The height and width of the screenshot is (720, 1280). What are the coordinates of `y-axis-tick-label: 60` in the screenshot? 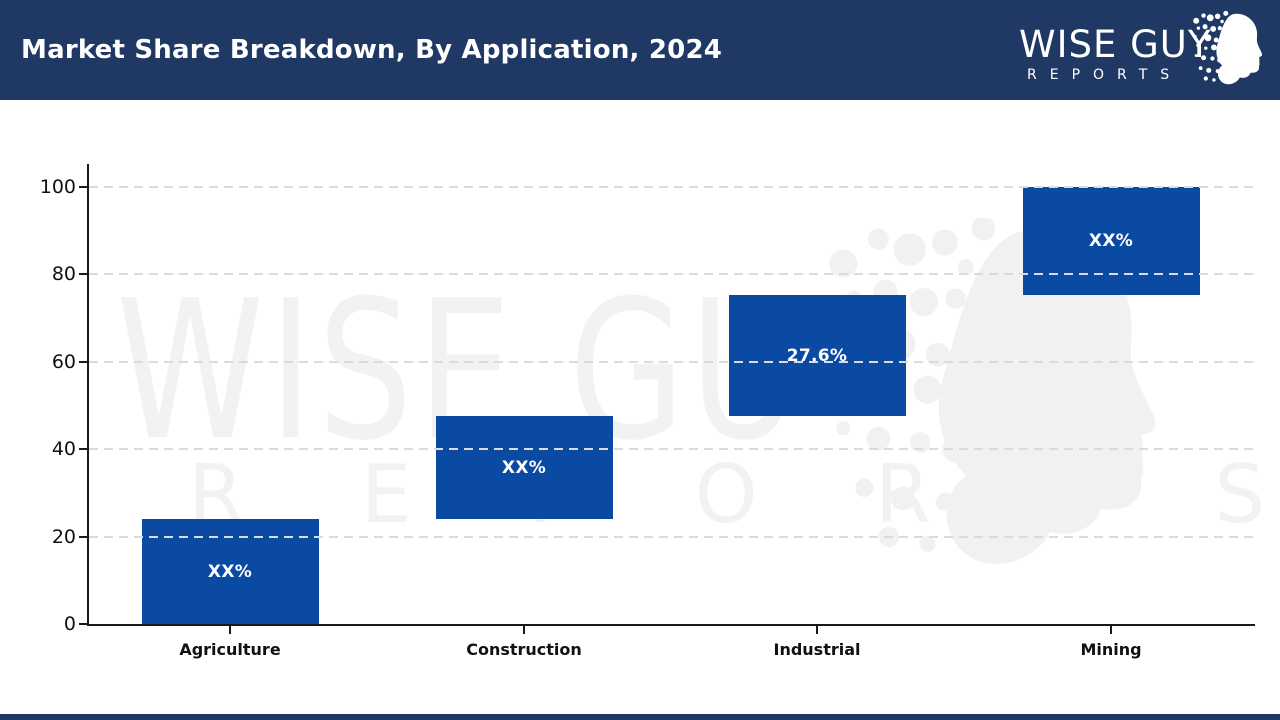 It's located at (63, 361).